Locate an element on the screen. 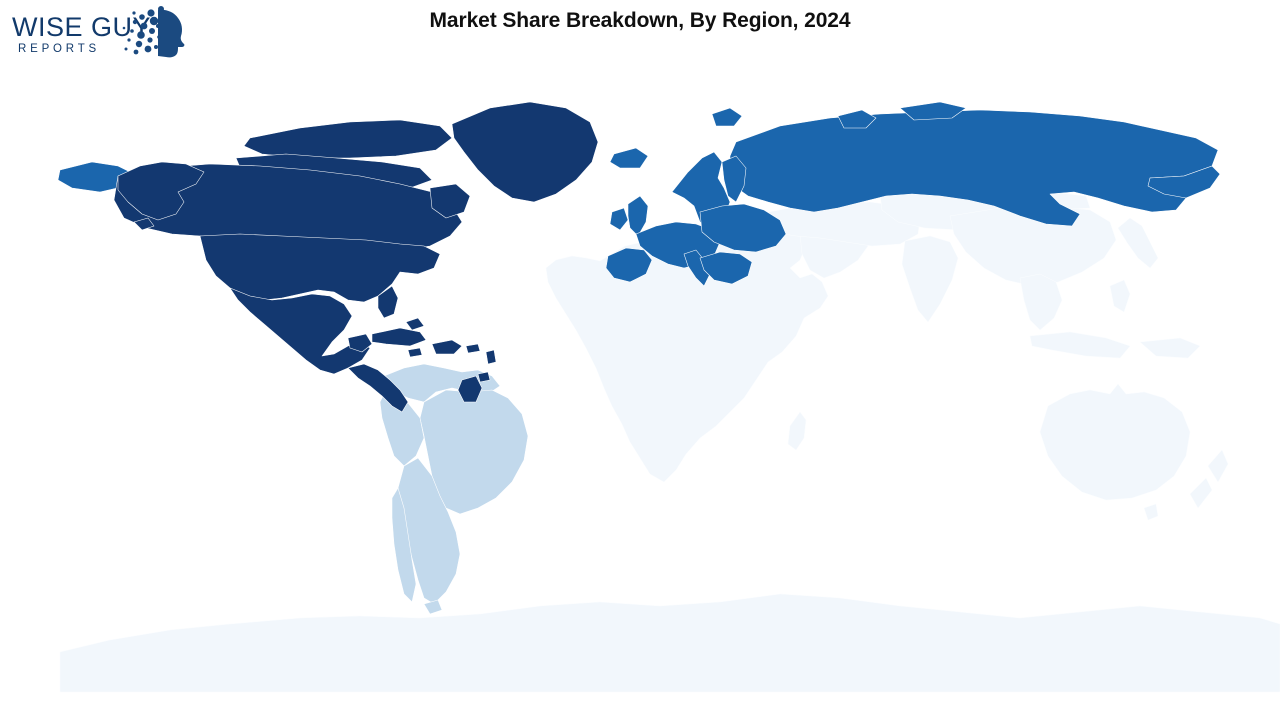  head-profile-dots-icon is located at coordinates (153, 32).